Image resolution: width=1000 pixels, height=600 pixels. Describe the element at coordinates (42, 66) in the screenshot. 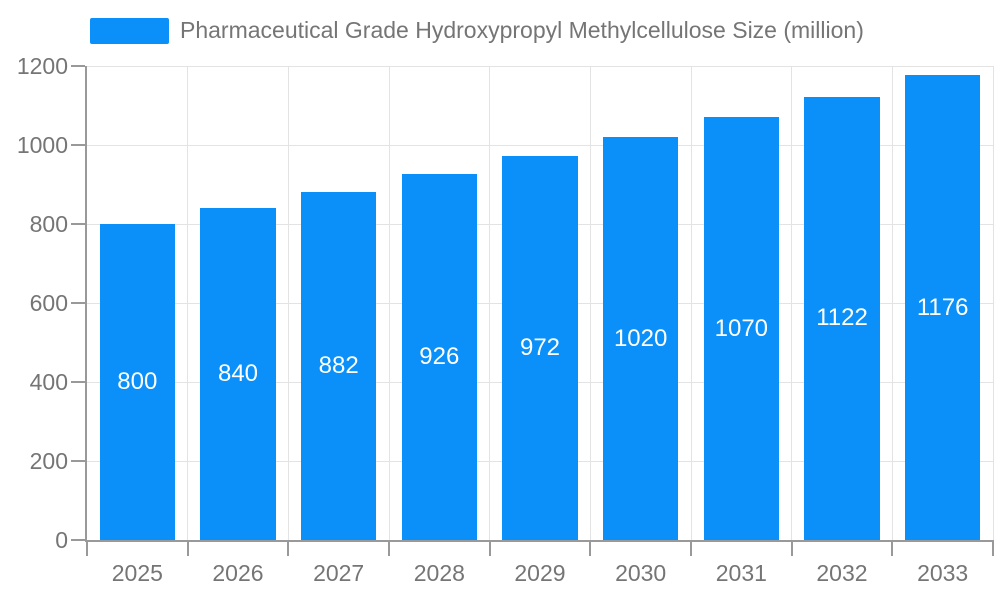

I see `y-tick-label: 1200` at that location.